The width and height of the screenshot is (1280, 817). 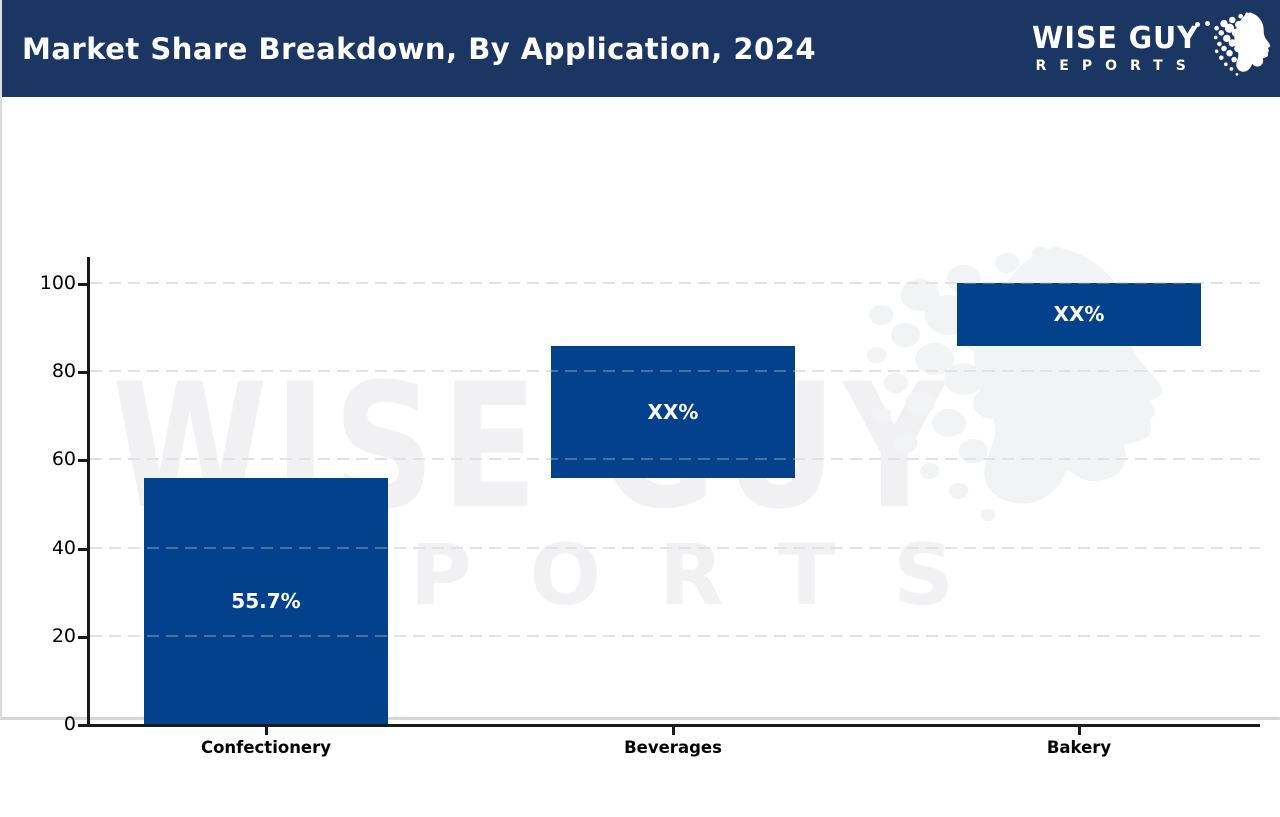 I want to click on y-tick-label-100: 100, so click(x=57, y=283).